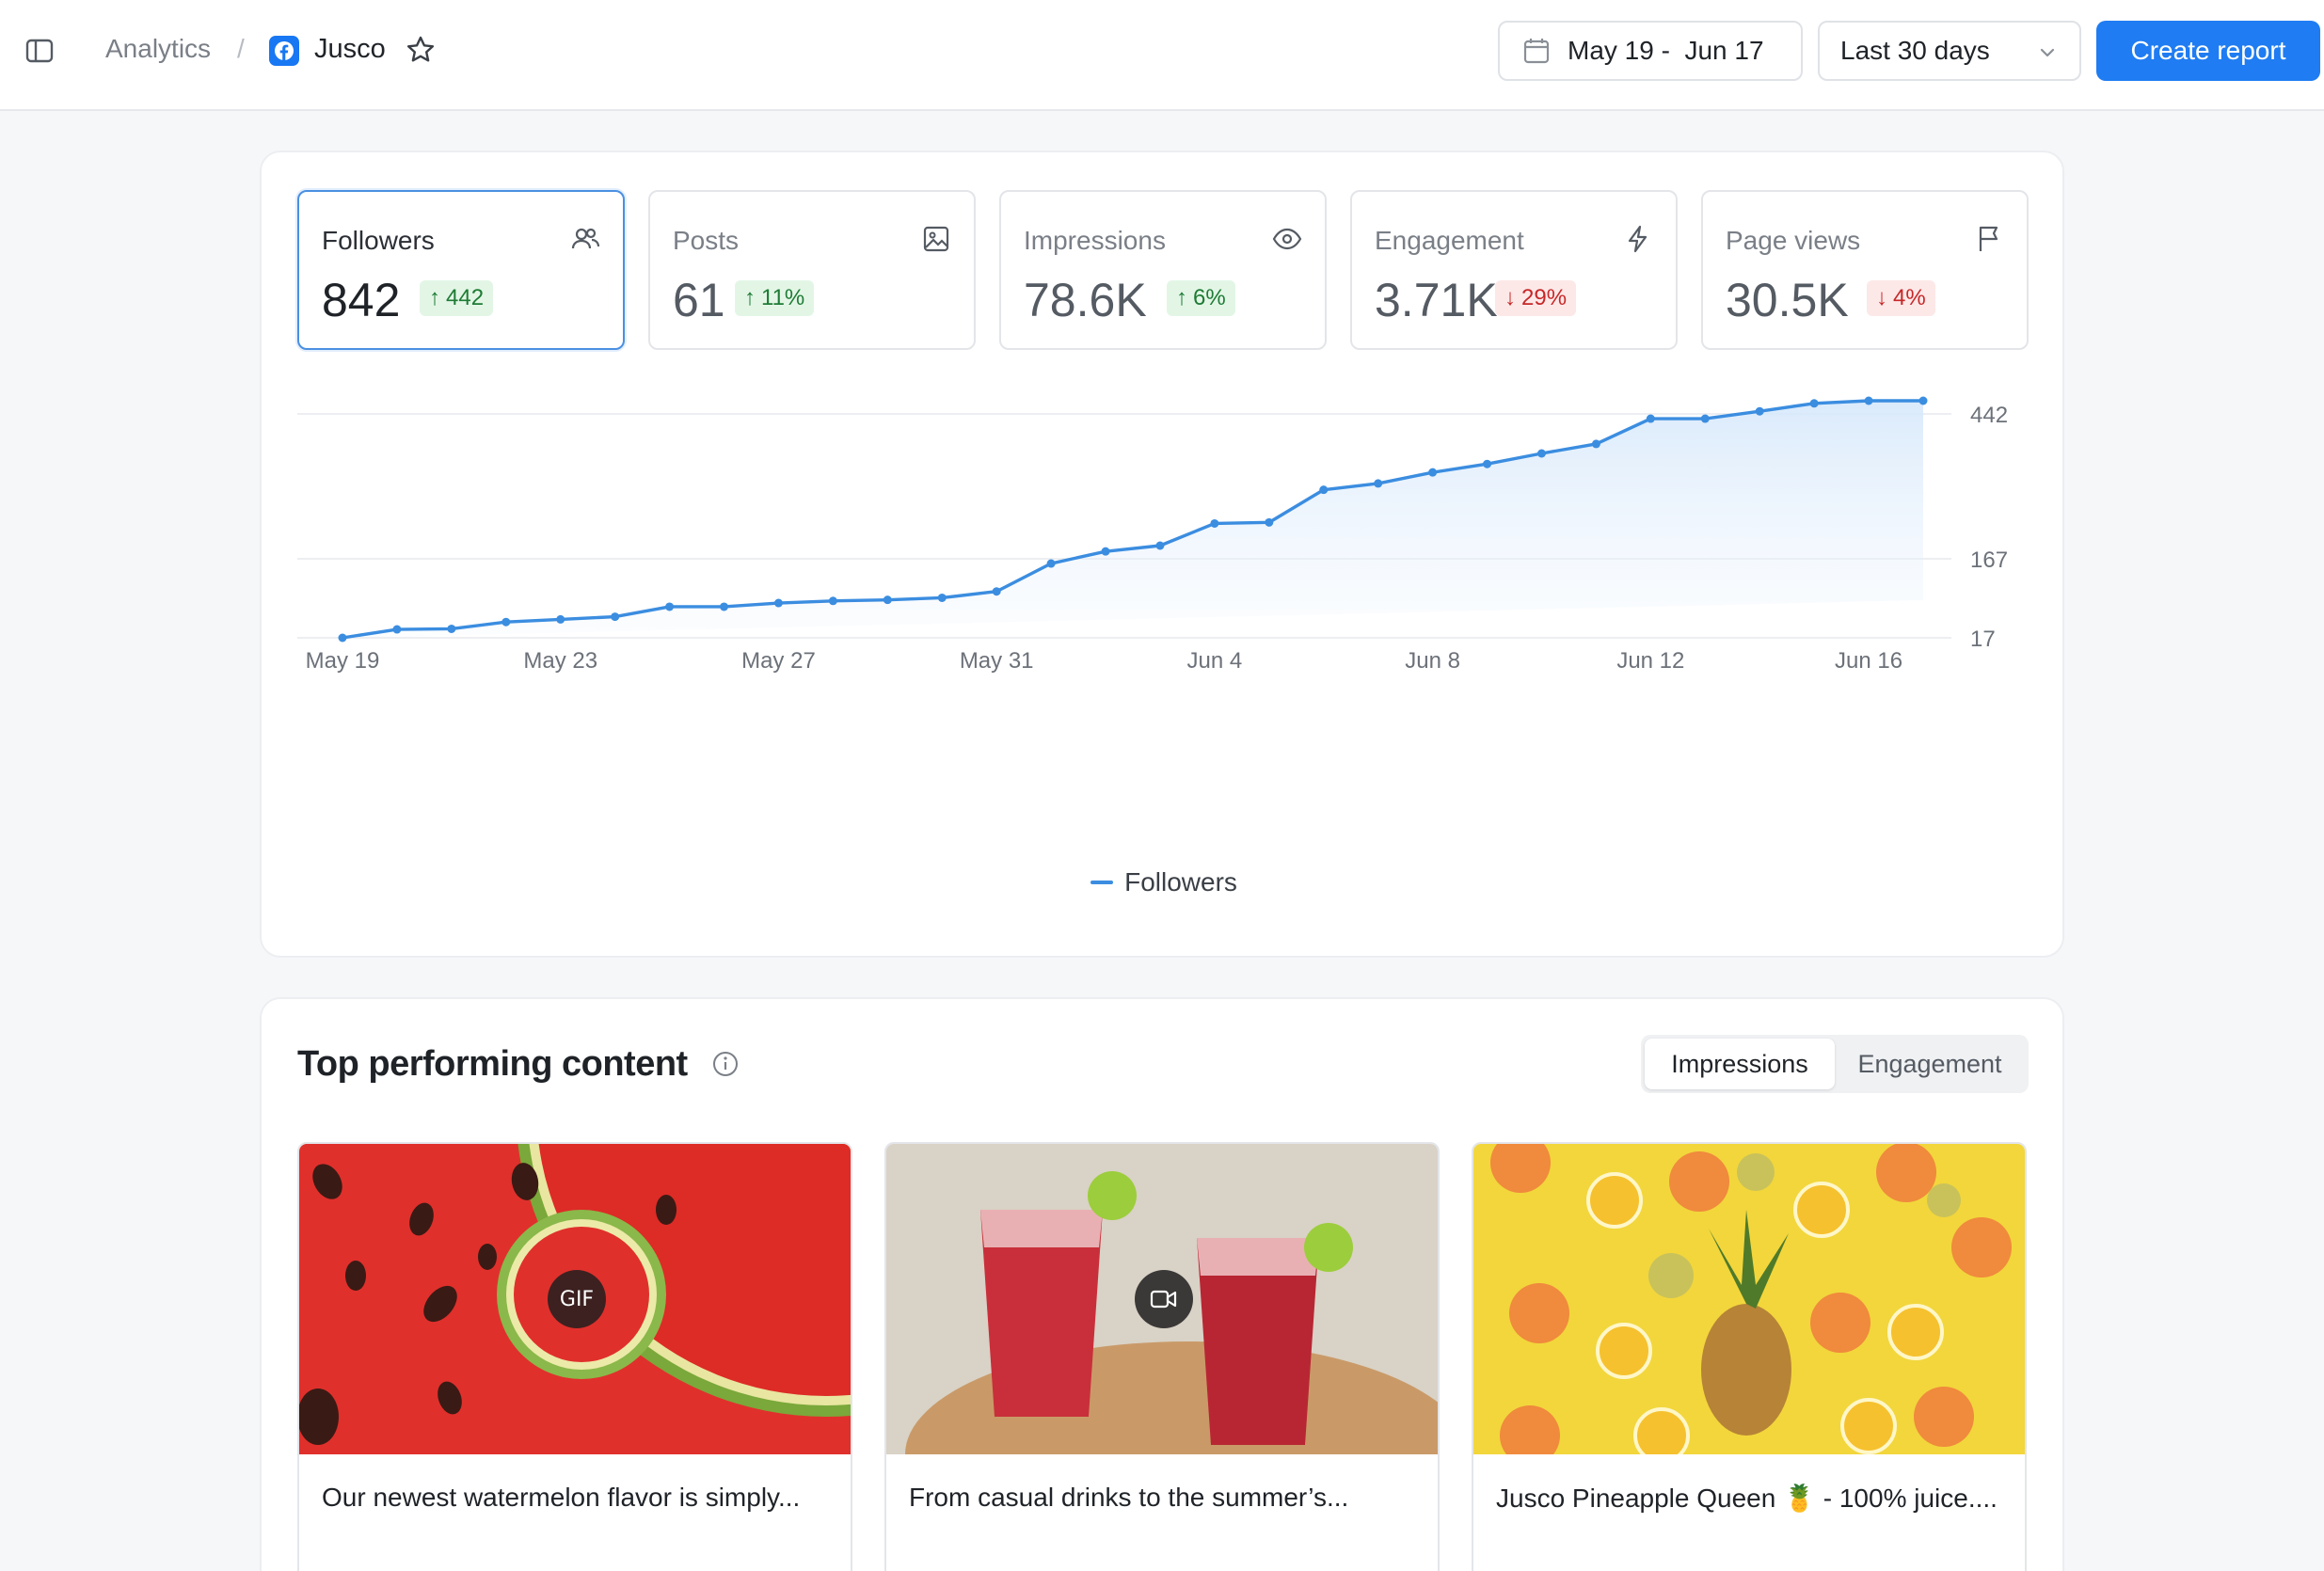 The image size is (2324, 1571). I want to click on trend-badge: ↑ 6%, so click(1201, 298).